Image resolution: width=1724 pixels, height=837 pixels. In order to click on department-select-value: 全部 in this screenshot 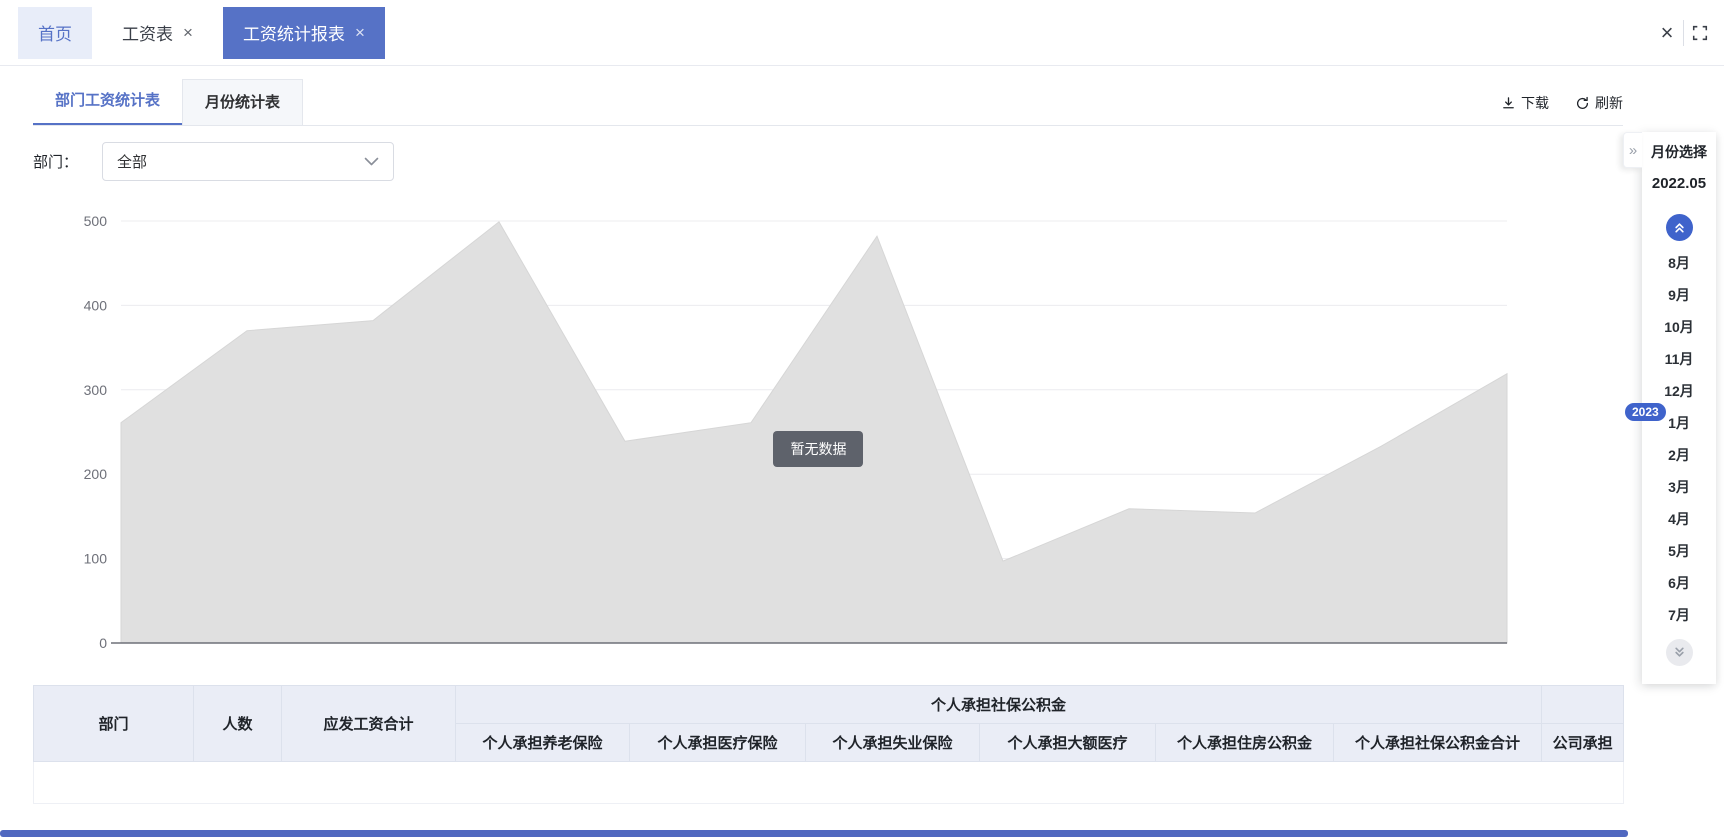, I will do `click(132, 162)`.